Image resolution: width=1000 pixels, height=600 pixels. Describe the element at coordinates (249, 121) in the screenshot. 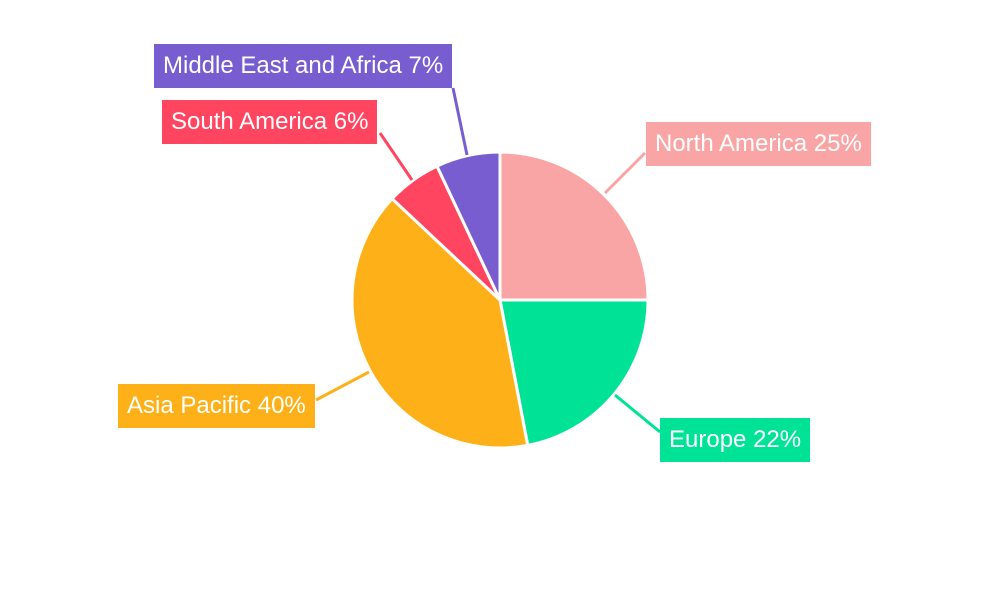

I see `data-label-name: South America` at that location.